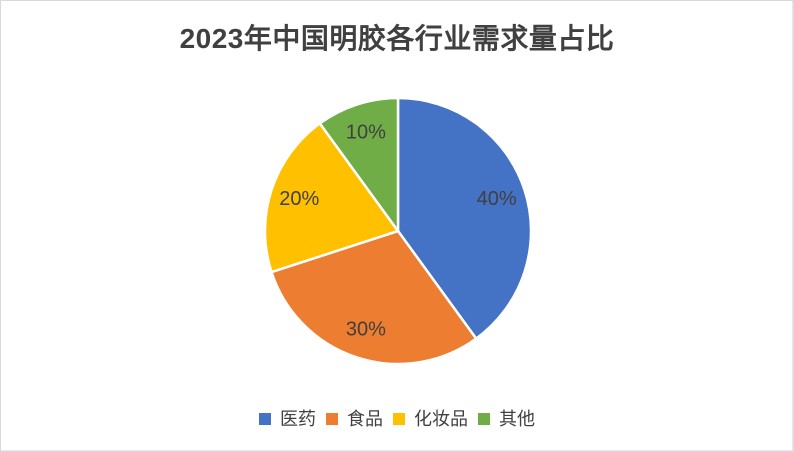 The image size is (794, 452). I want to click on legend-label: 食品, so click(365, 419).